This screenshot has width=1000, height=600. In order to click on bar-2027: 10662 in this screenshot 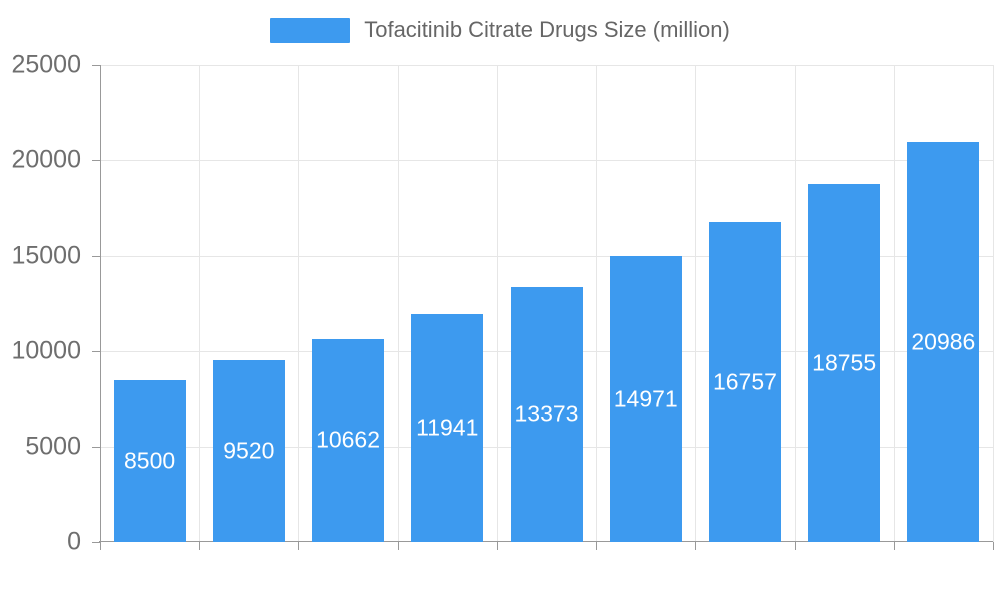, I will do `click(348, 440)`.